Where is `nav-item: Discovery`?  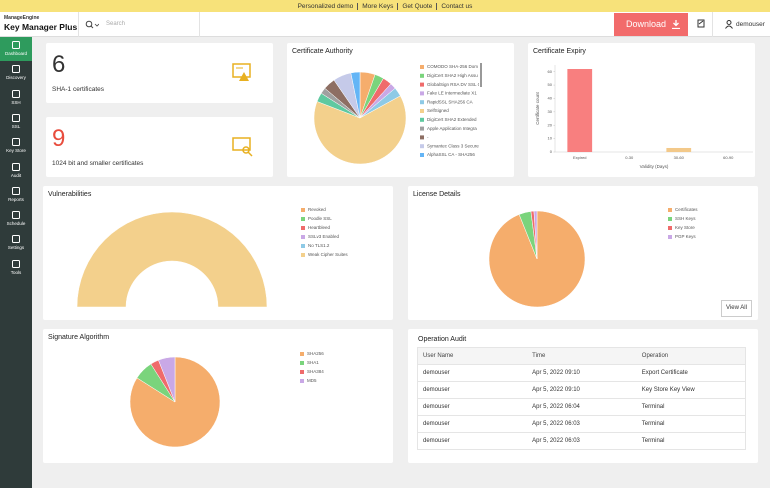 nav-item: Discovery is located at coordinates (16, 73).